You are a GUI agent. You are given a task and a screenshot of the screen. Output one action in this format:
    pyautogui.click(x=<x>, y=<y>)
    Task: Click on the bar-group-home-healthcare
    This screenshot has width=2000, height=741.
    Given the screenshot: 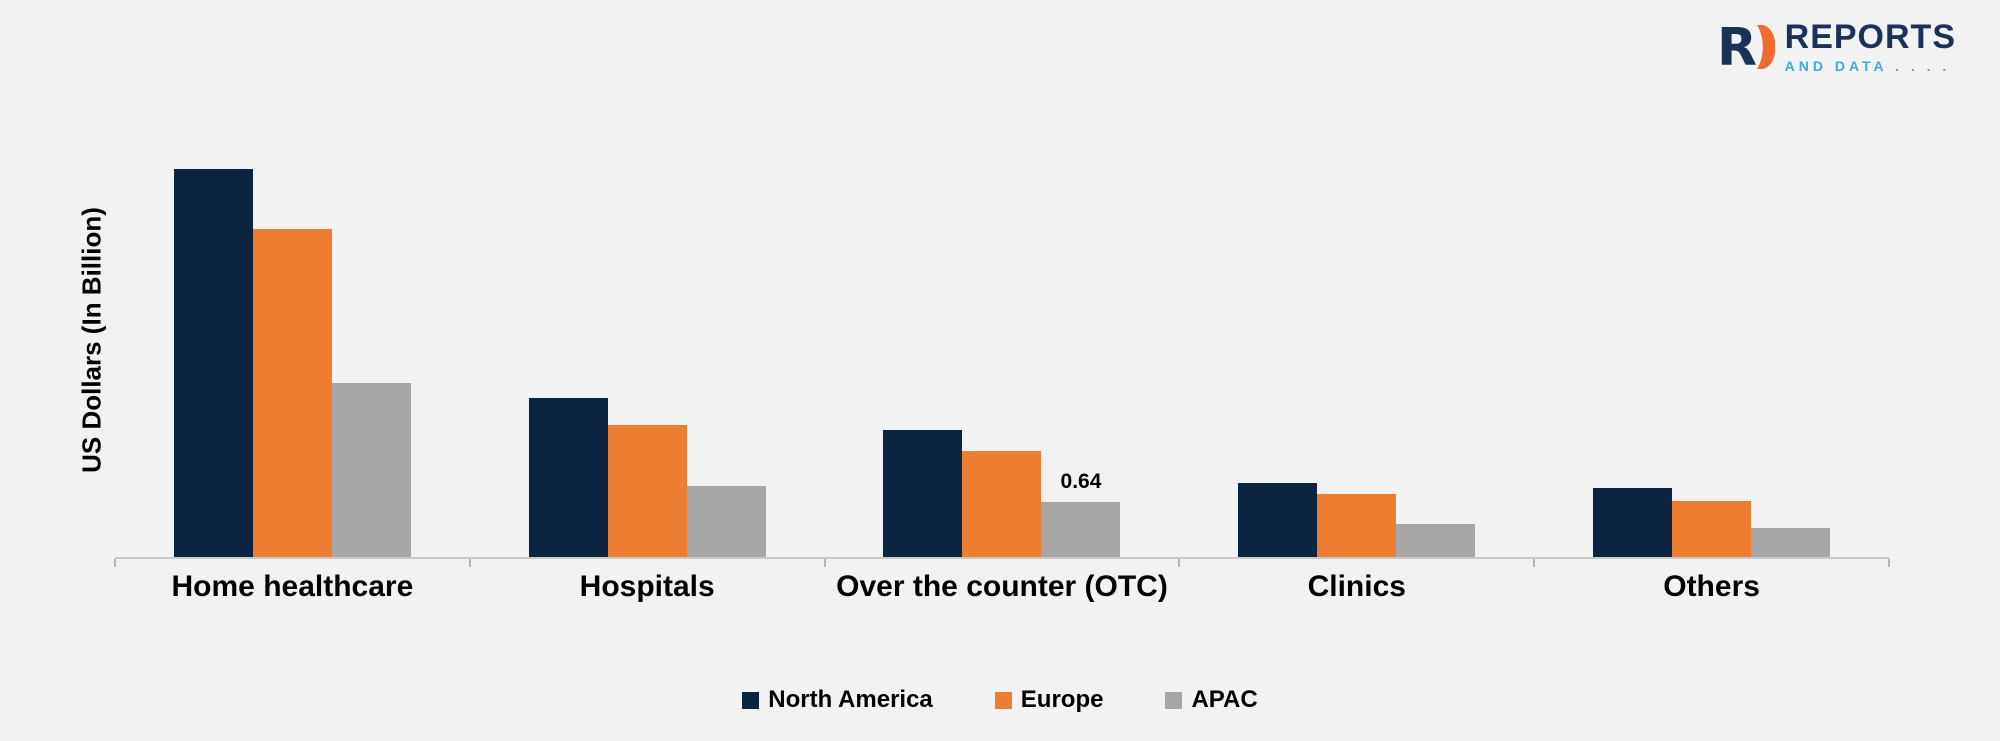 What is the action you would take?
    pyautogui.click(x=292, y=327)
    